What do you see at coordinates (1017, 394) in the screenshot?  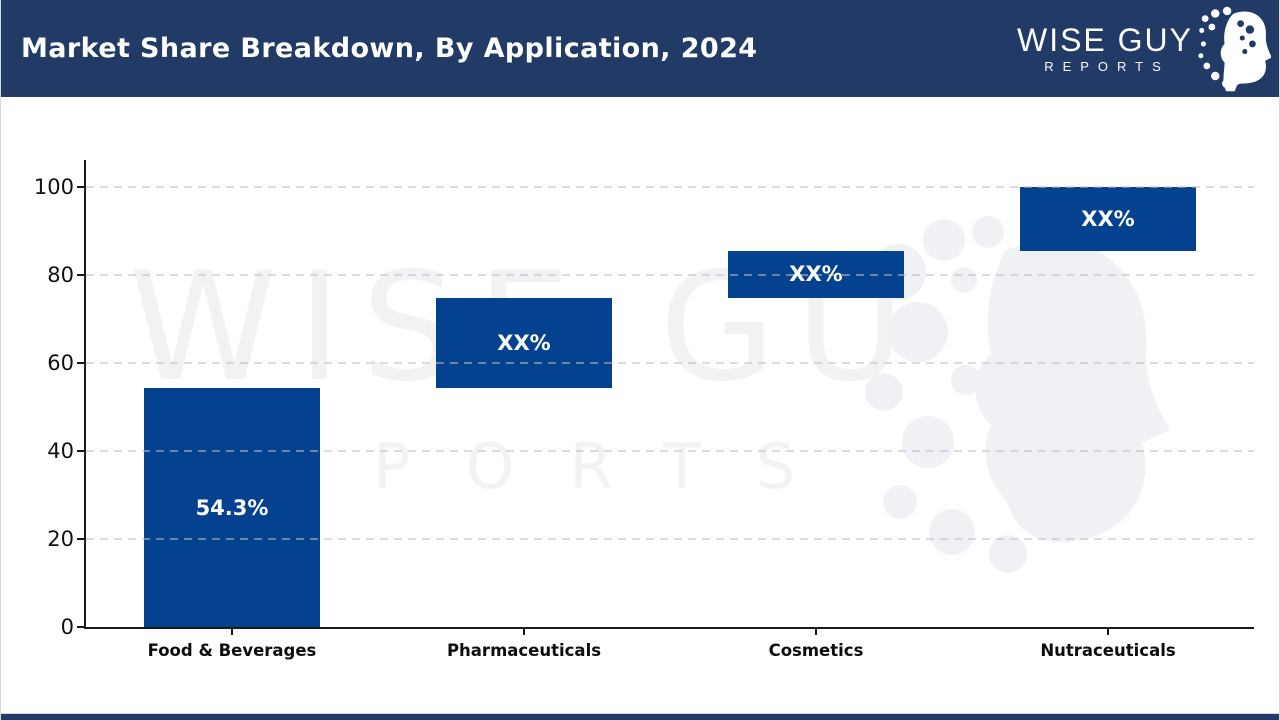 I see `watermark-head-icon` at bounding box center [1017, 394].